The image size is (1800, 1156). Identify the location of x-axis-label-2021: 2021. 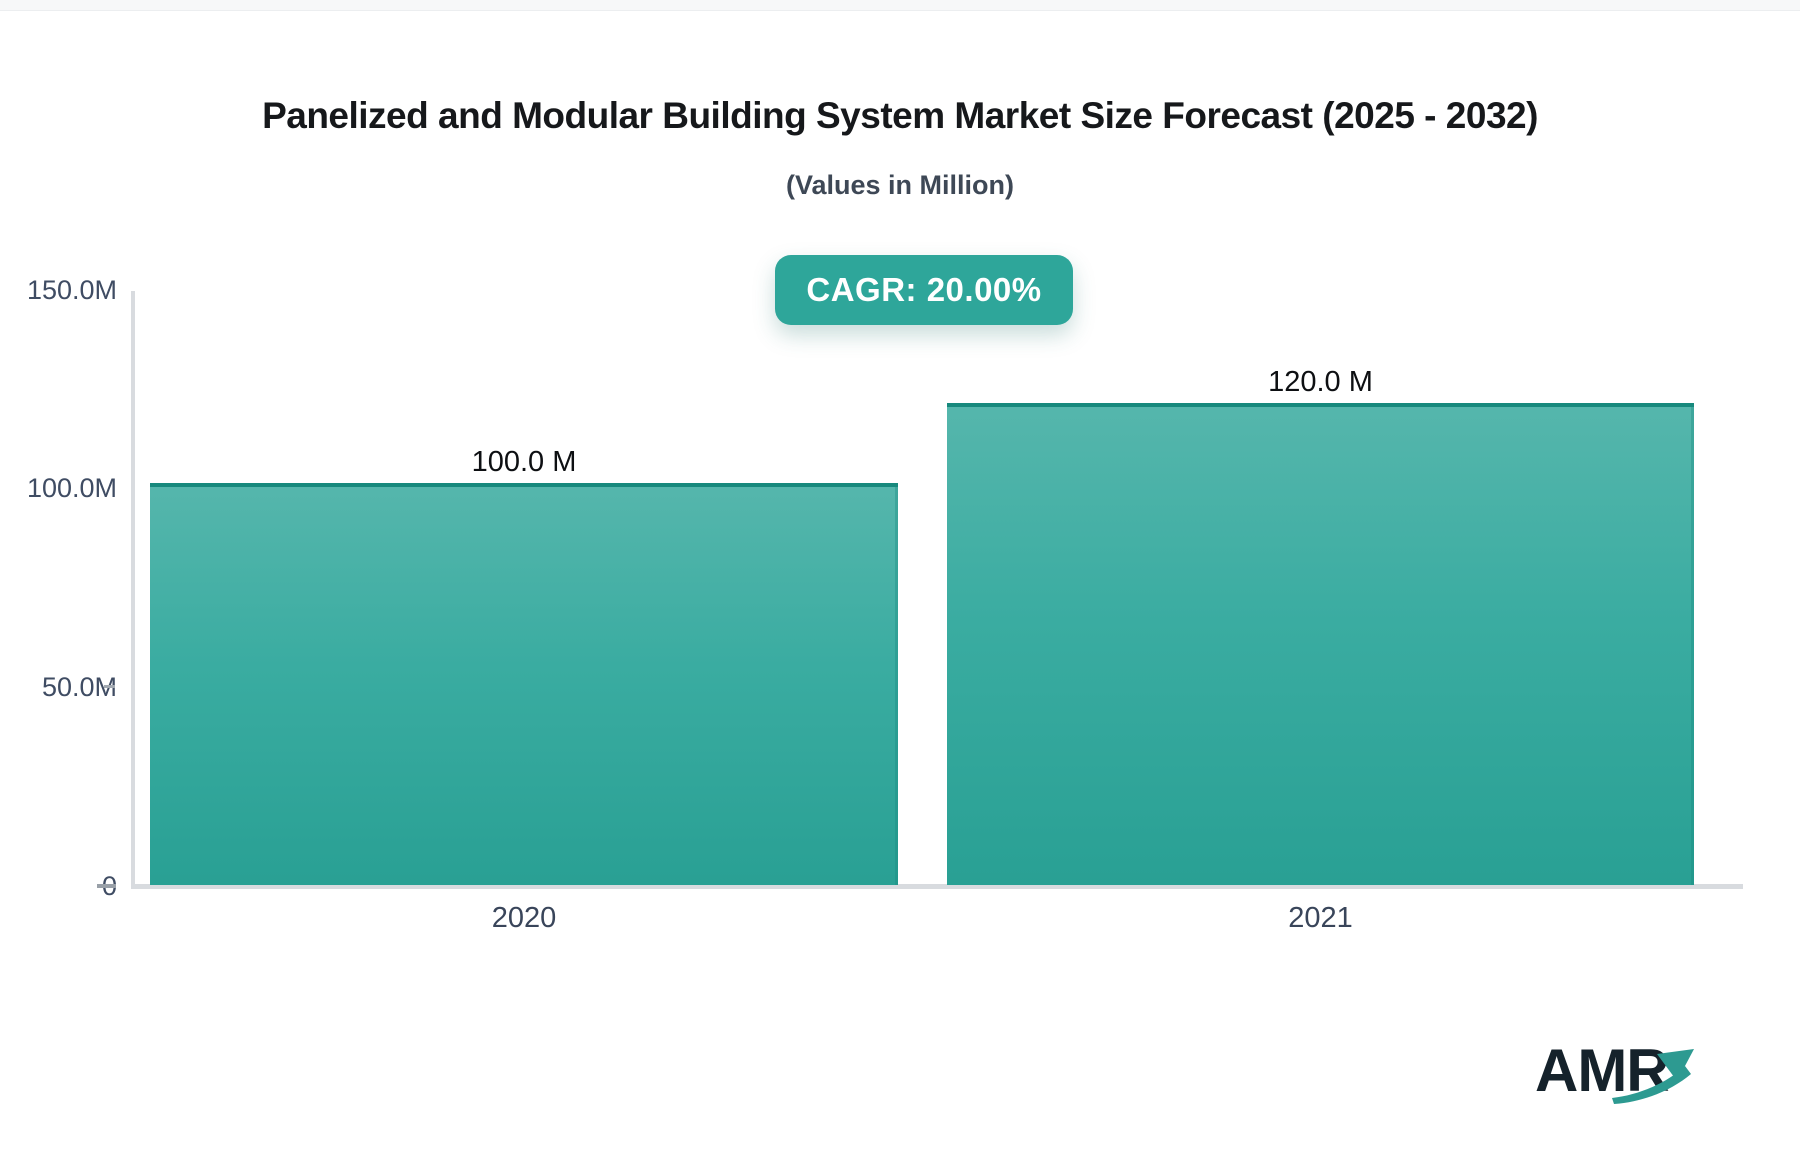
(1320, 918).